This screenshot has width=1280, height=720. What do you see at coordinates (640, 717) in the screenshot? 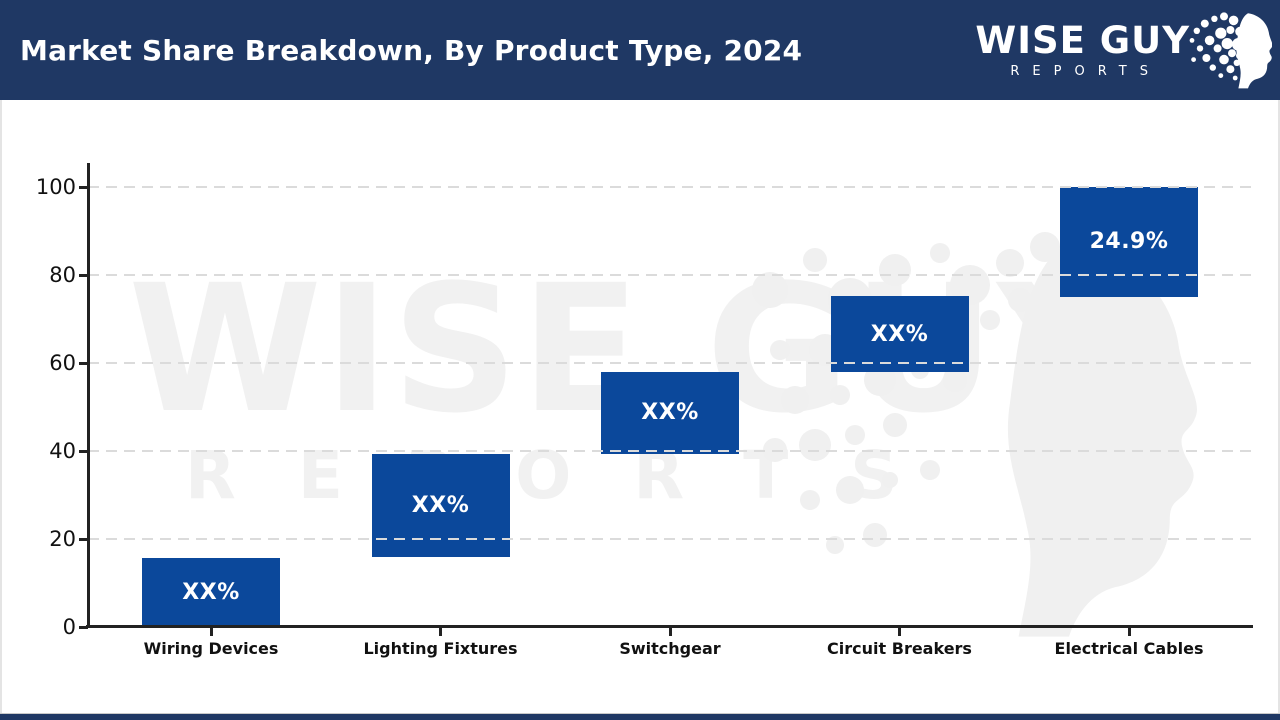
I see `footer-bar` at bounding box center [640, 717].